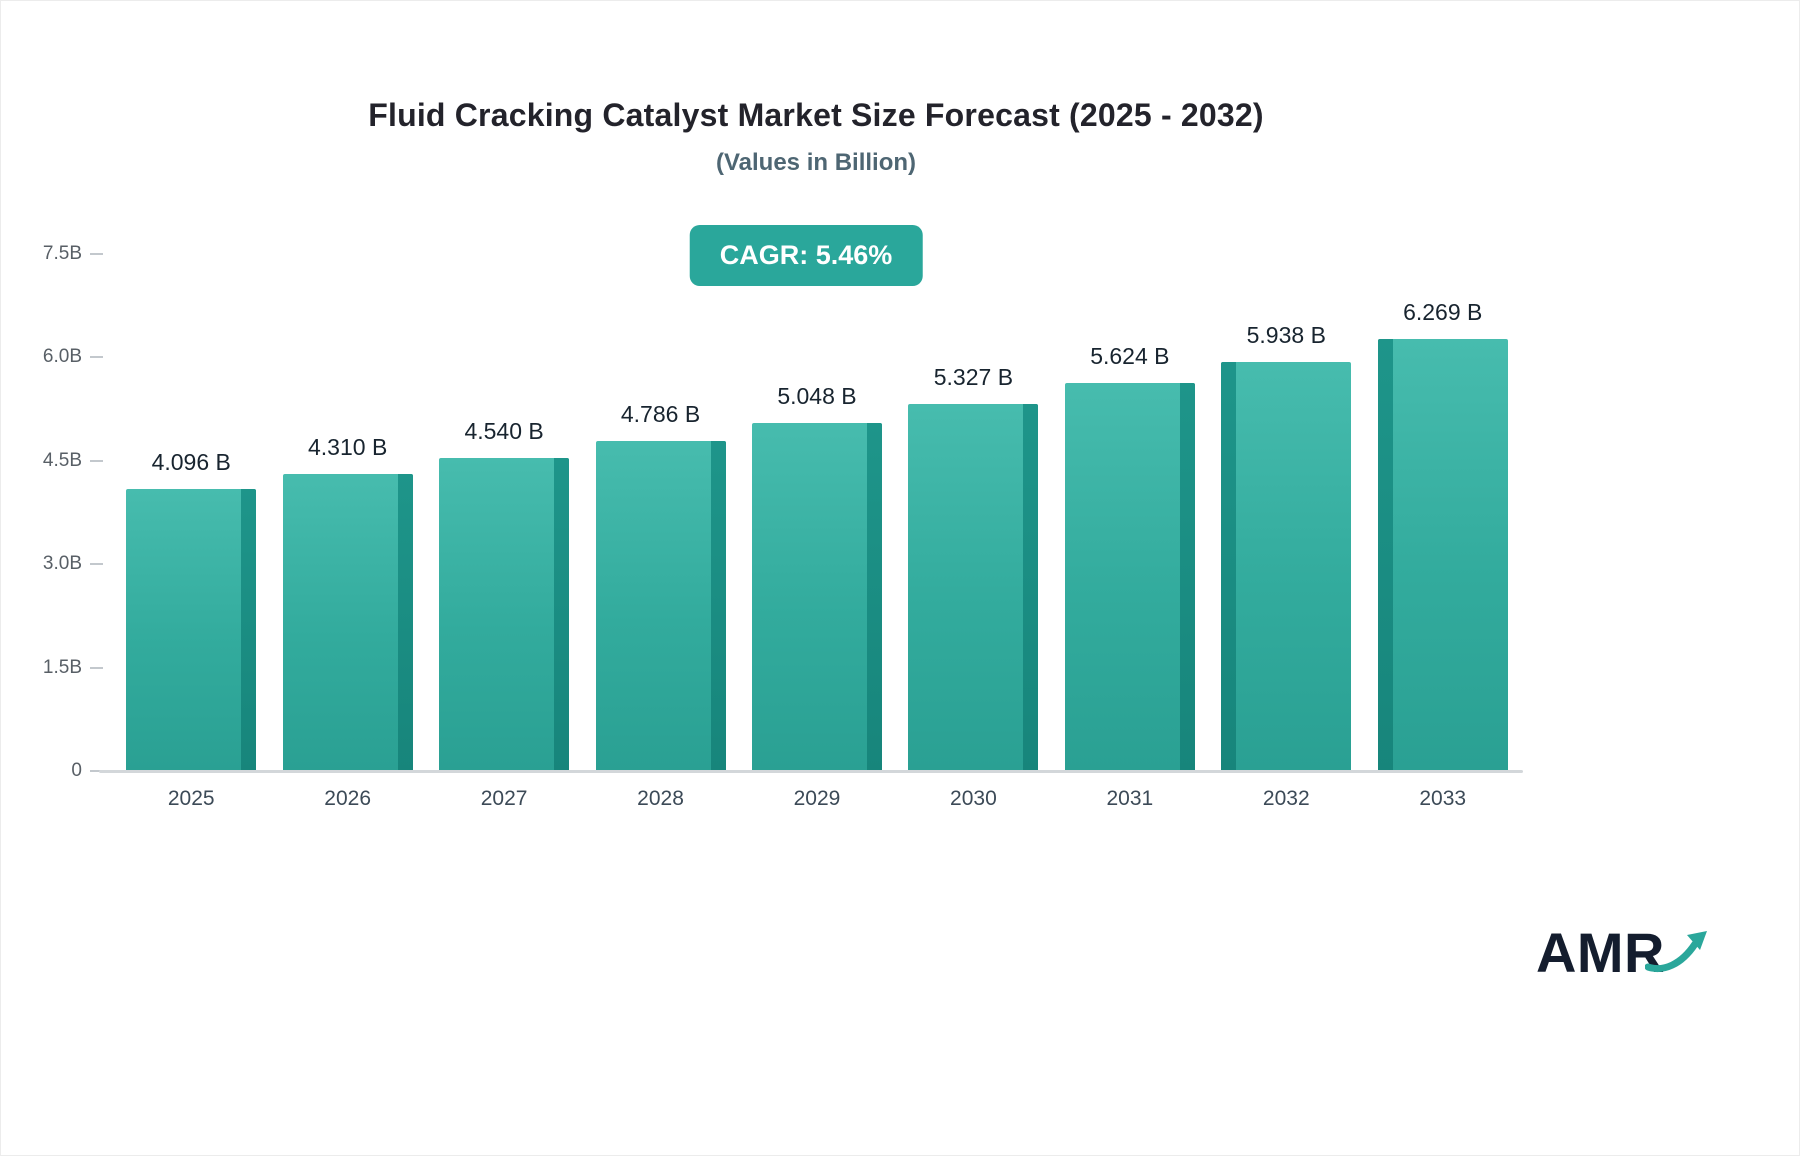 Image resolution: width=1800 pixels, height=1156 pixels. What do you see at coordinates (973, 798) in the screenshot?
I see `x-axis-label: 2030` at bounding box center [973, 798].